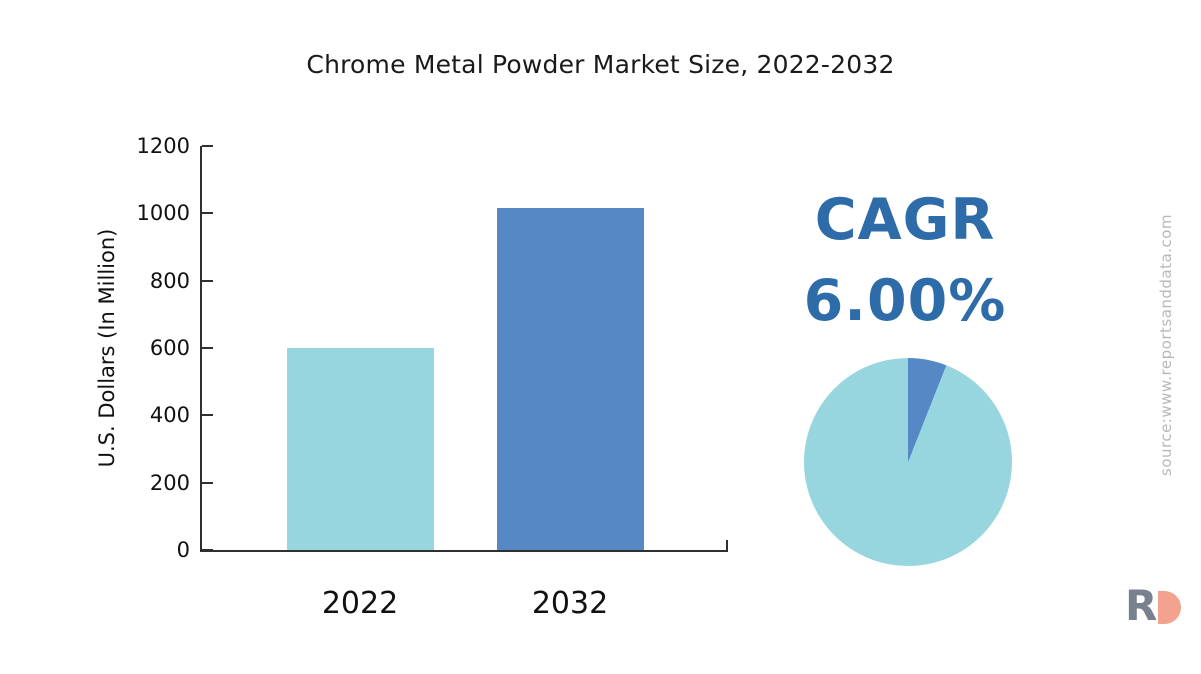 The height and width of the screenshot is (674, 1201). Describe the element at coordinates (908, 462) in the screenshot. I see `cagr-pie-chart` at that location.